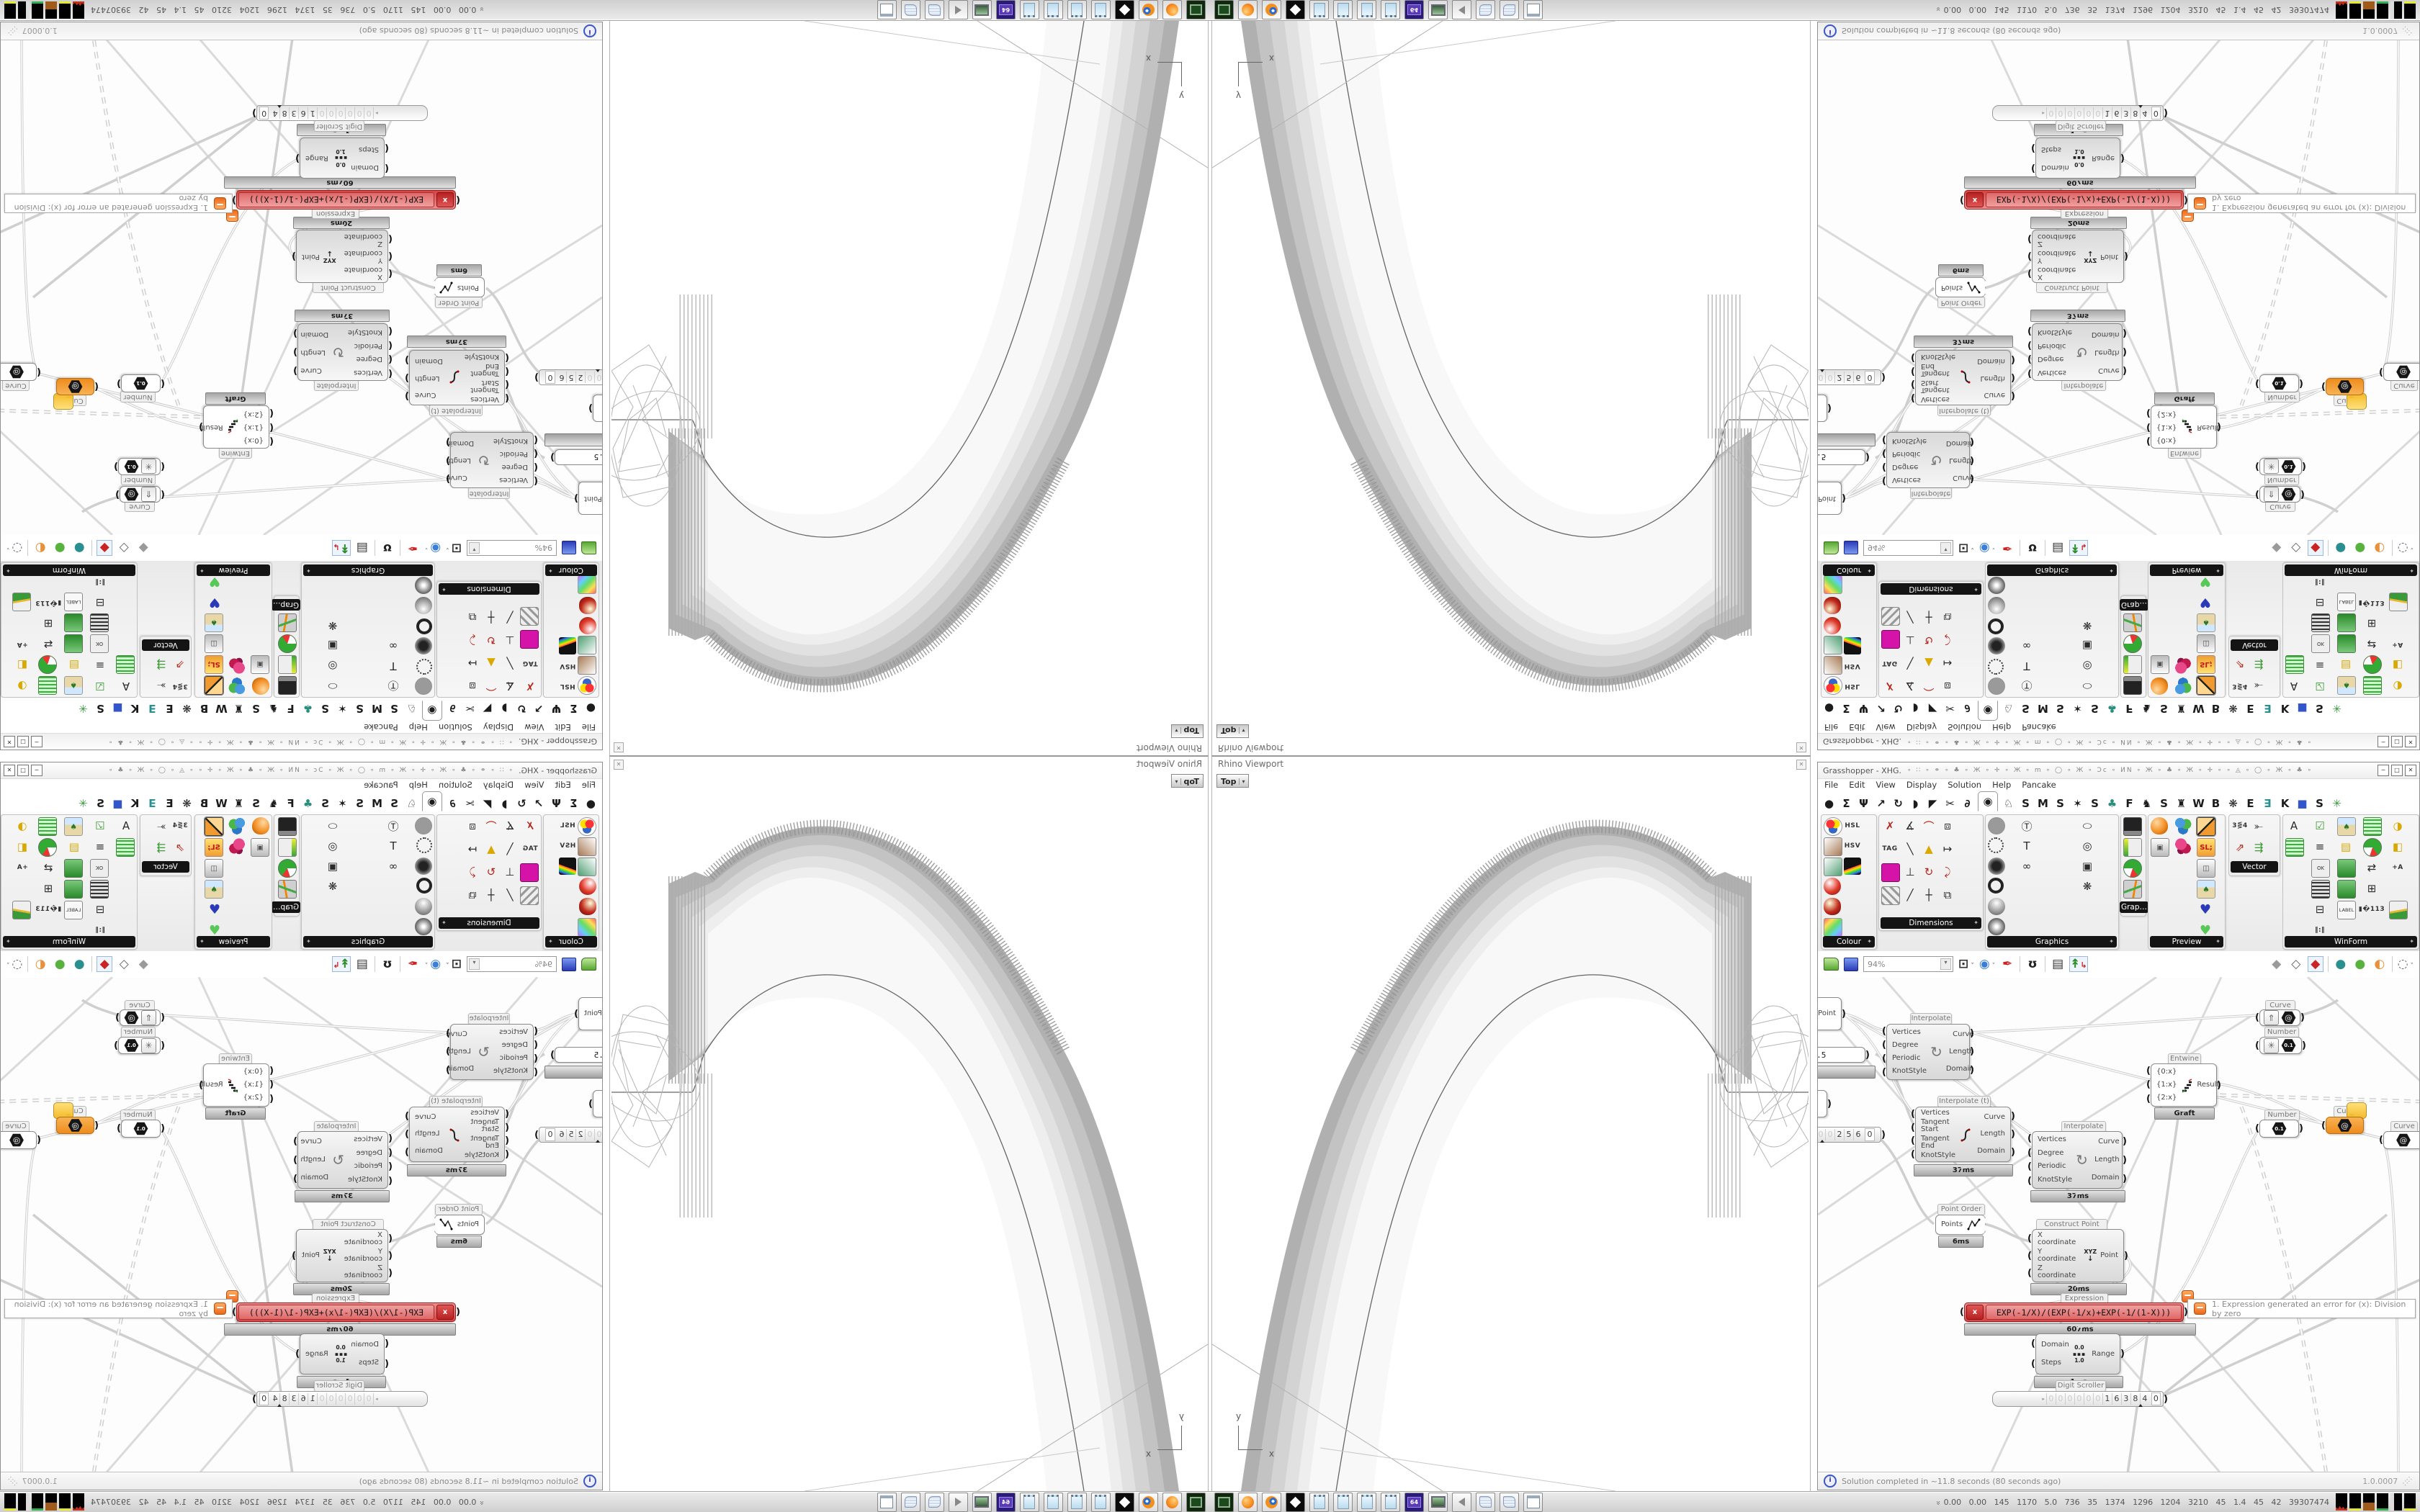  Describe the element at coordinates (2383, 741) in the screenshot. I see `window-button: ─` at that location.